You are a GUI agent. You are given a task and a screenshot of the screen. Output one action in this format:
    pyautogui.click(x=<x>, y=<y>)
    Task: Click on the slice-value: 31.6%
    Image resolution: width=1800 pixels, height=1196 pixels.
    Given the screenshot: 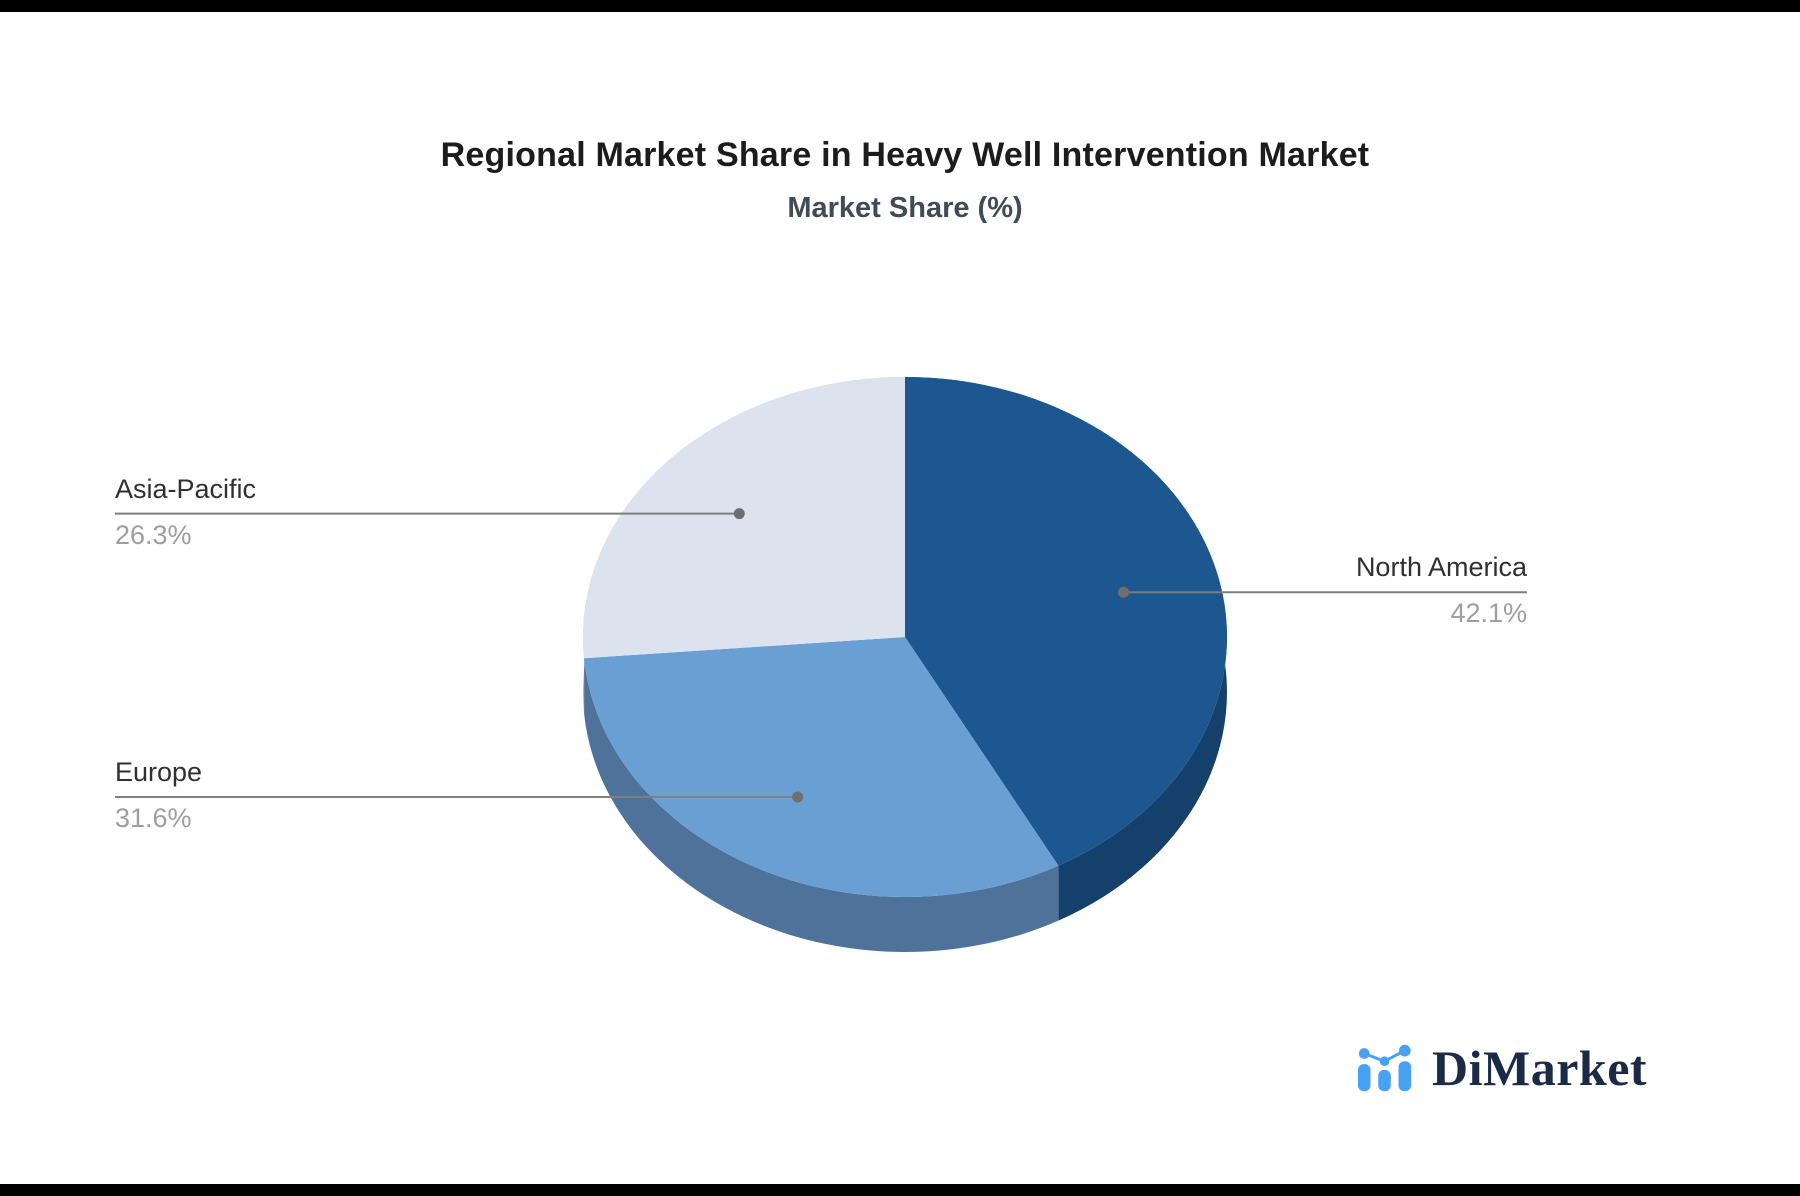 What is the action you would take?
    pyautogui.click(x=153, y=818)
    